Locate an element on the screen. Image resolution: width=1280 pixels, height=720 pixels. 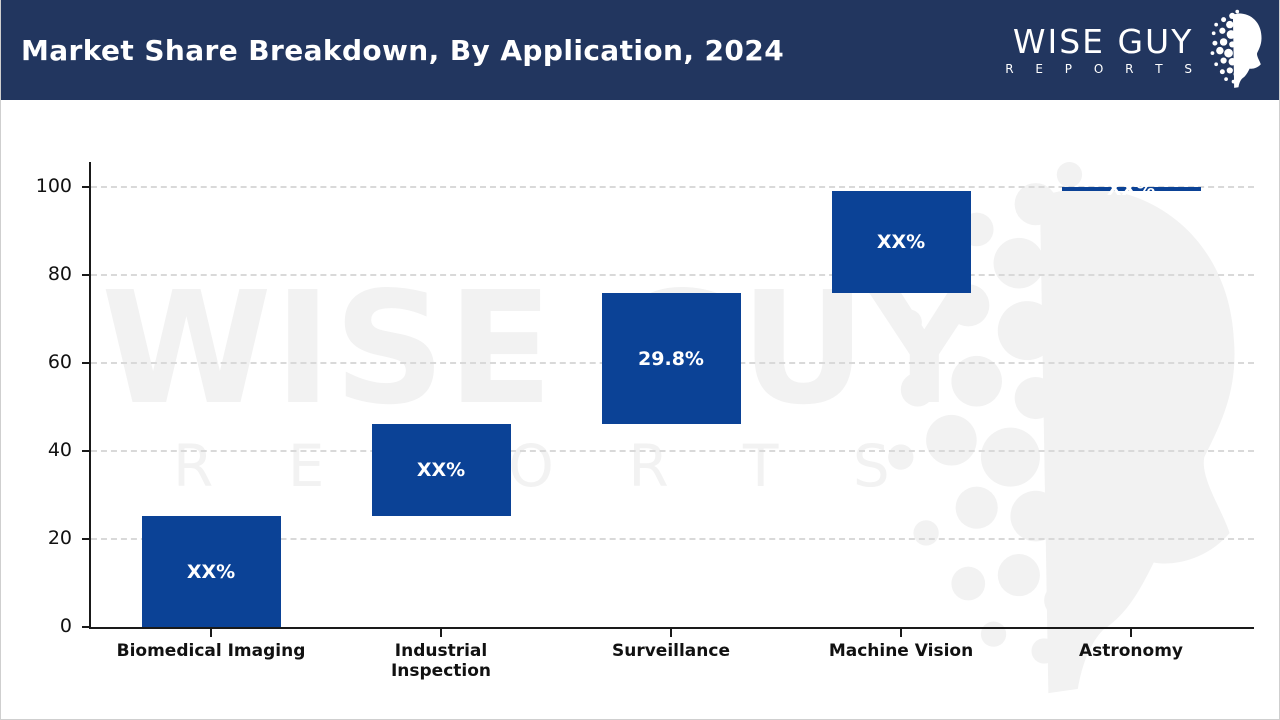
y-axis-line is located at coordinates (90, 395).